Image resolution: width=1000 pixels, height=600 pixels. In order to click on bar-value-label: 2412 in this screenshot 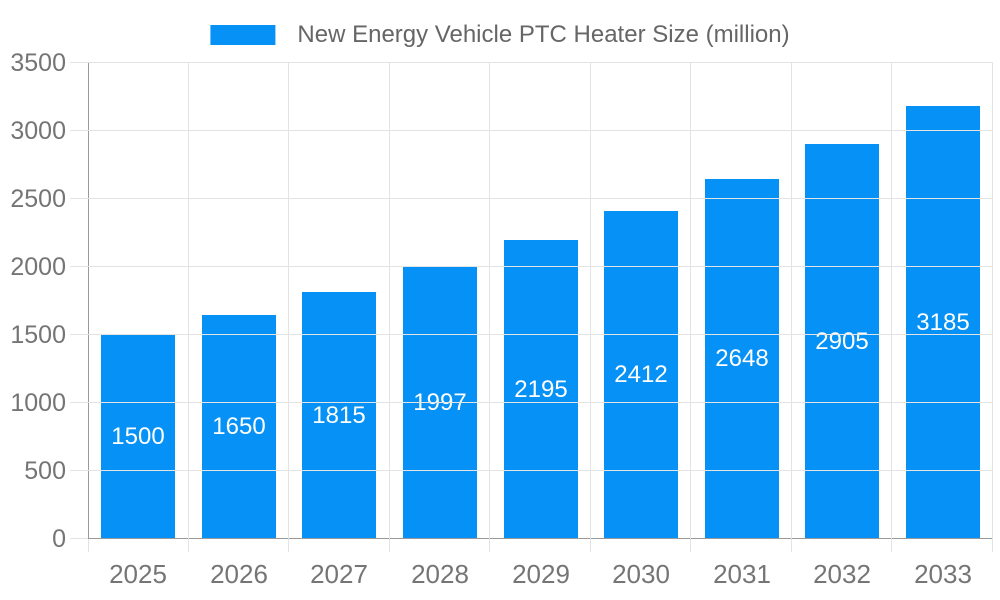, I will do `click(641, 374)`.